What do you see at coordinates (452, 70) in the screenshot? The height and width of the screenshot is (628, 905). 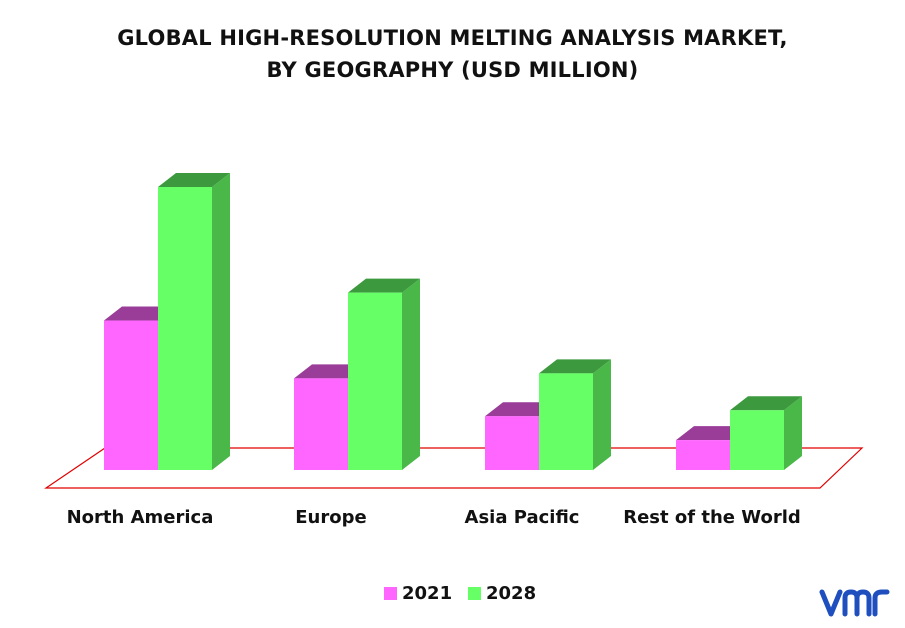 I see `chart-title-line-2: BY GEOGRAPHY (USD MILLION)` at bounding box center [452, 70].